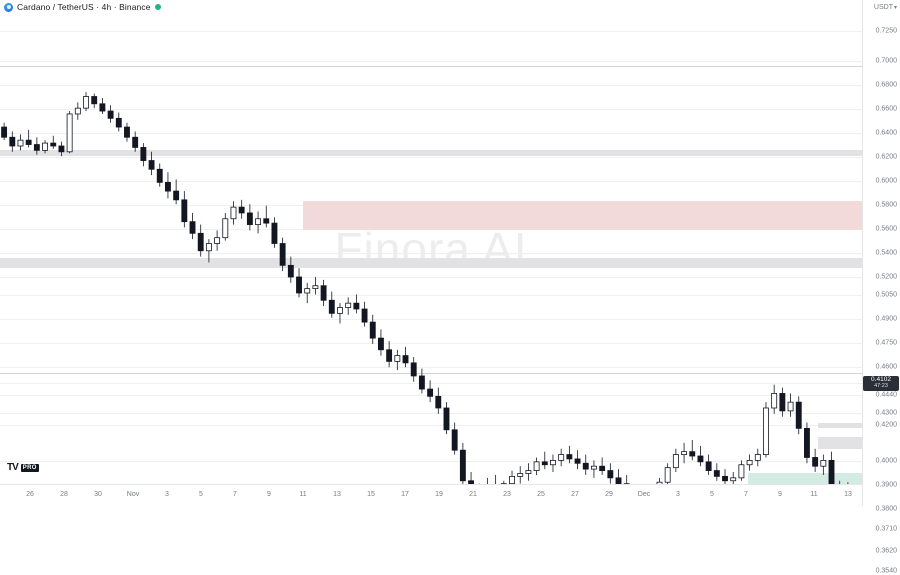 This screenshot has height=575, width=900. I want to click on price-tick-label: 0.7250, so click(886, 31).